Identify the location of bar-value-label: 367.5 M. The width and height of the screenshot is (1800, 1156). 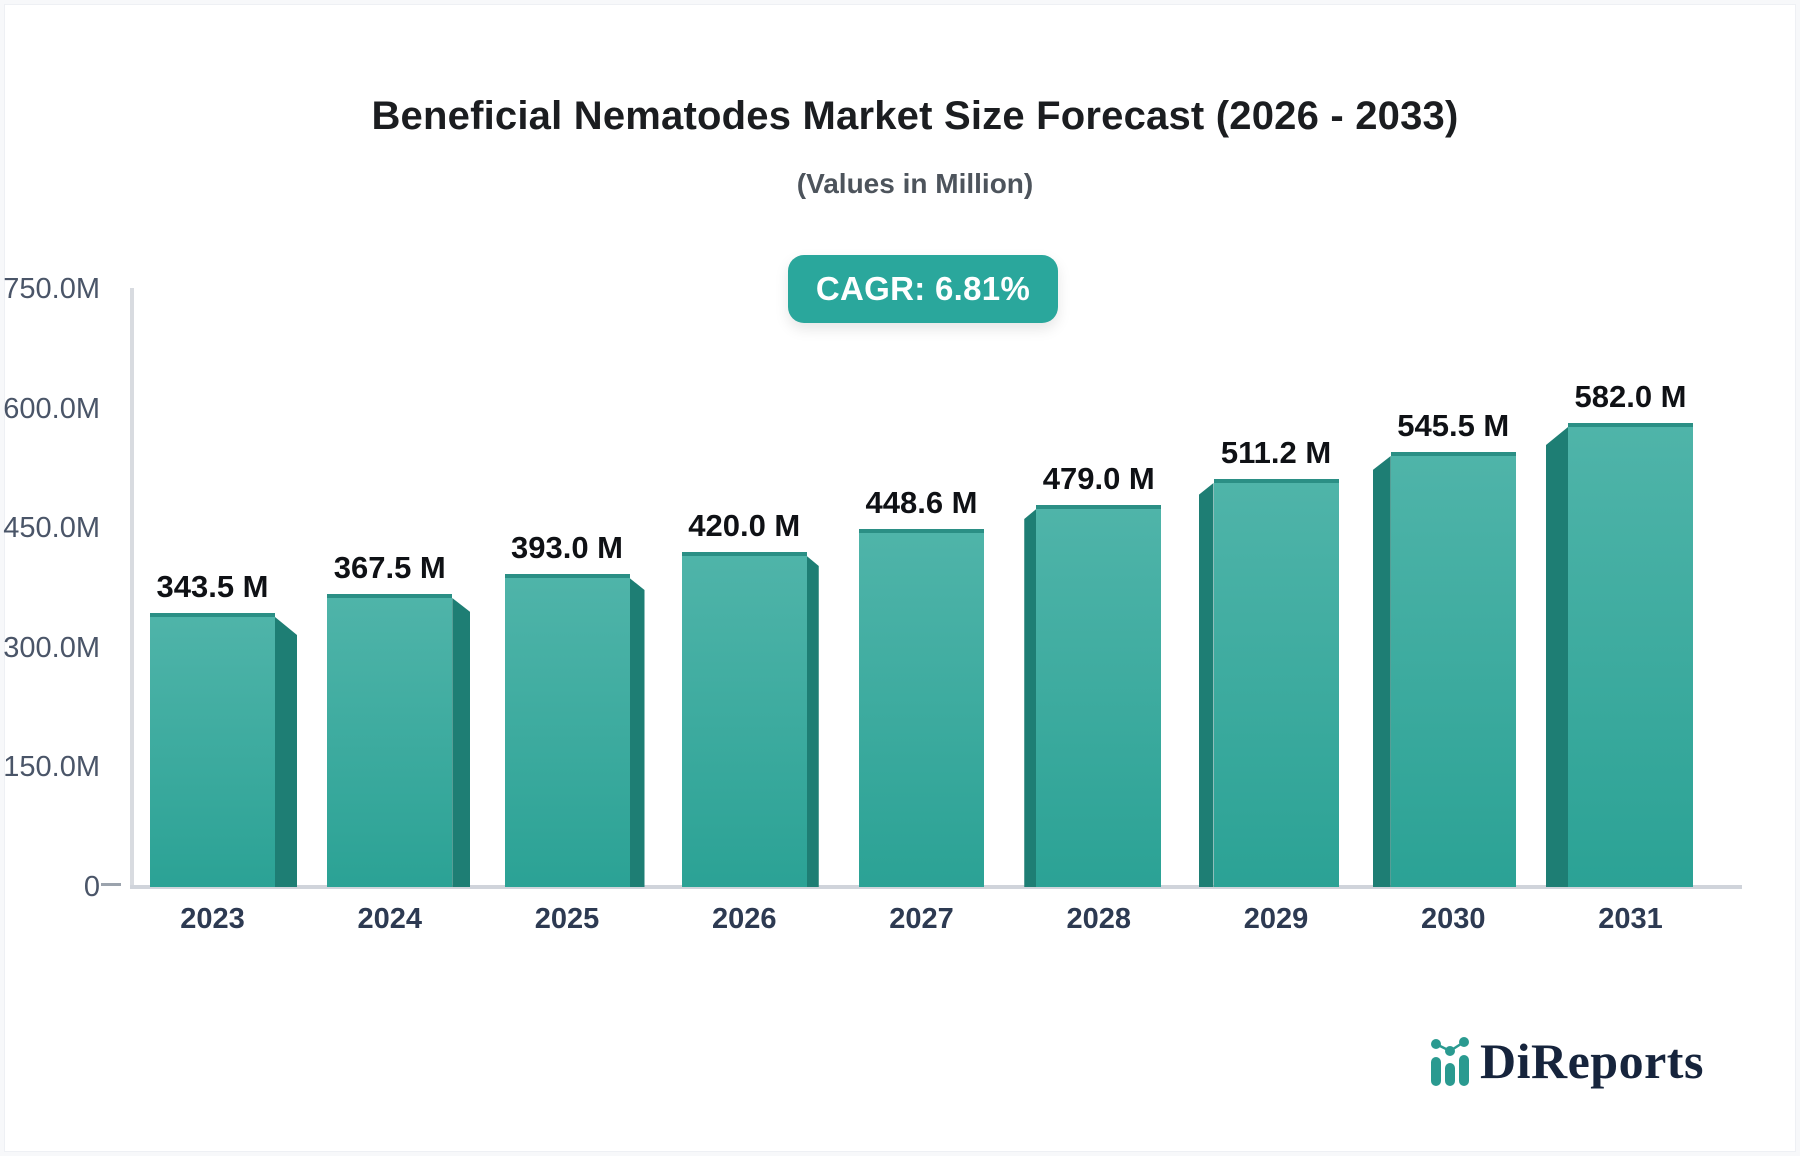
(389, 567).